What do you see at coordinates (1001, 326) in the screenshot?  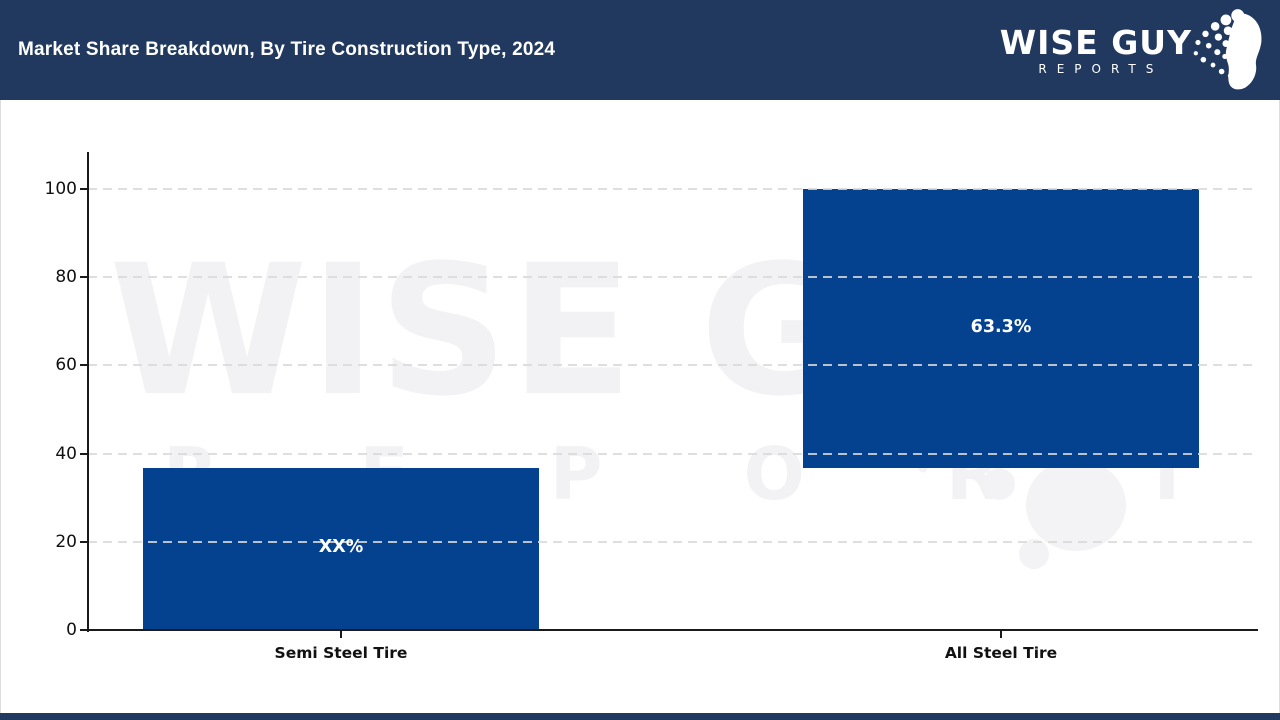 I see `bar-value-label: 63.3%` at bounding box center [1001, 326].